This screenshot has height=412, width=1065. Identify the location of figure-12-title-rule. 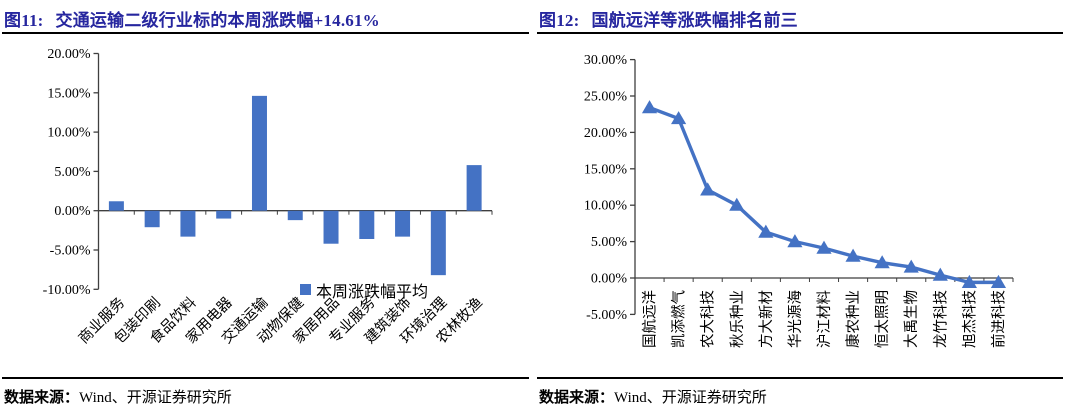
(800, 33).